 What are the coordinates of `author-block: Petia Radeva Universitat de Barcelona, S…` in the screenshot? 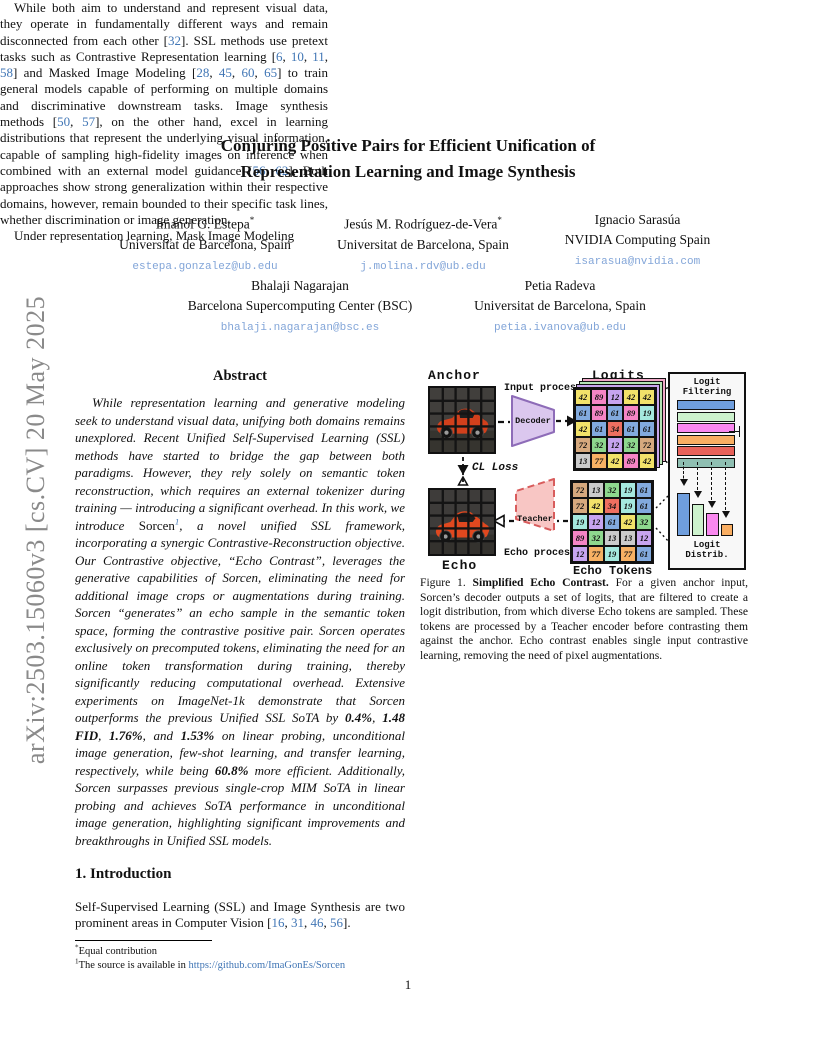 It's located at (560, 307).